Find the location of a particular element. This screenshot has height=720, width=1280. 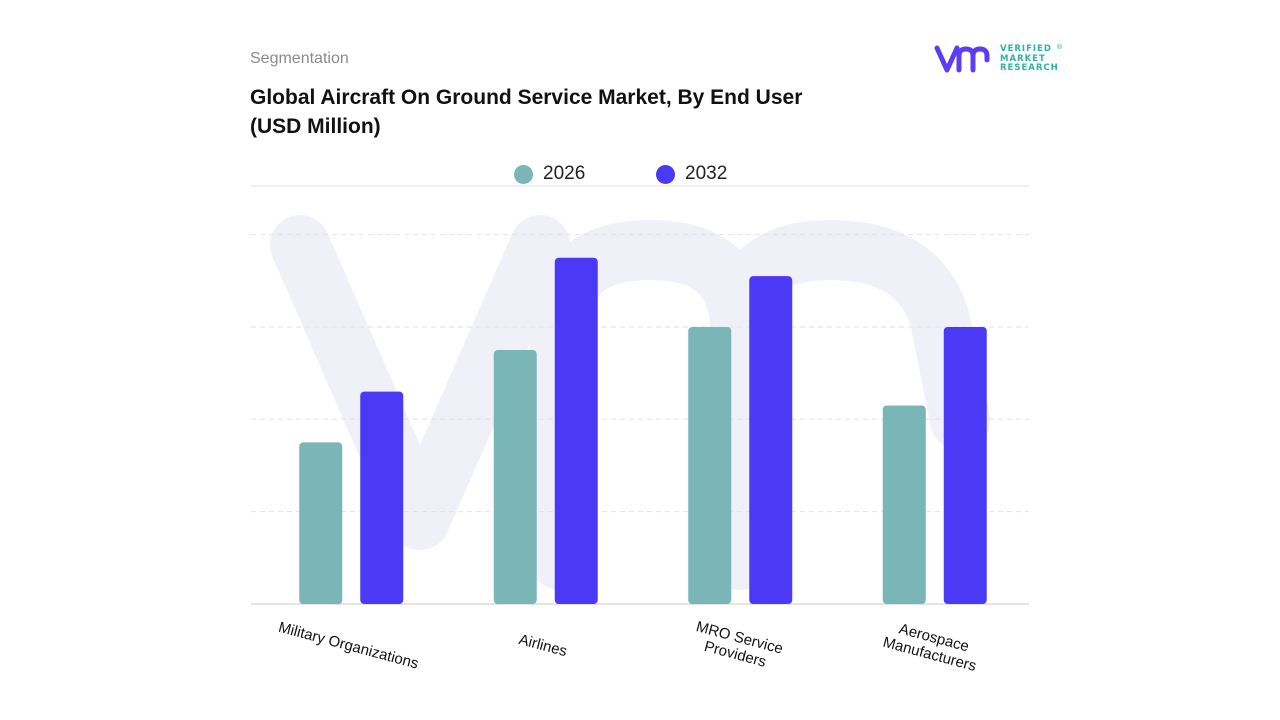

legend-swatch-2026 is located at coordinates (523, 174).